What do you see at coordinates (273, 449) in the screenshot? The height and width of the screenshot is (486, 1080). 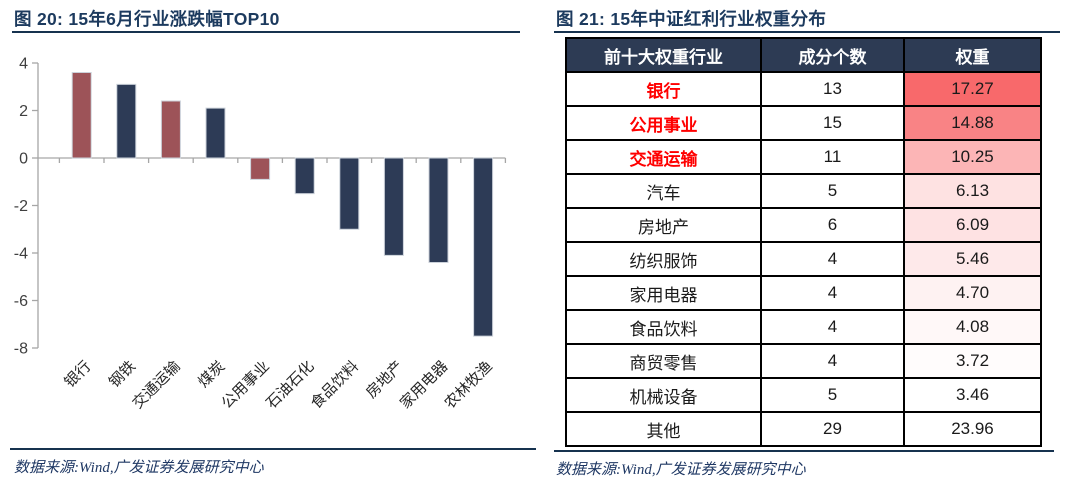 I see `figure20-bottom-rule` at bounding box center [273, 449].